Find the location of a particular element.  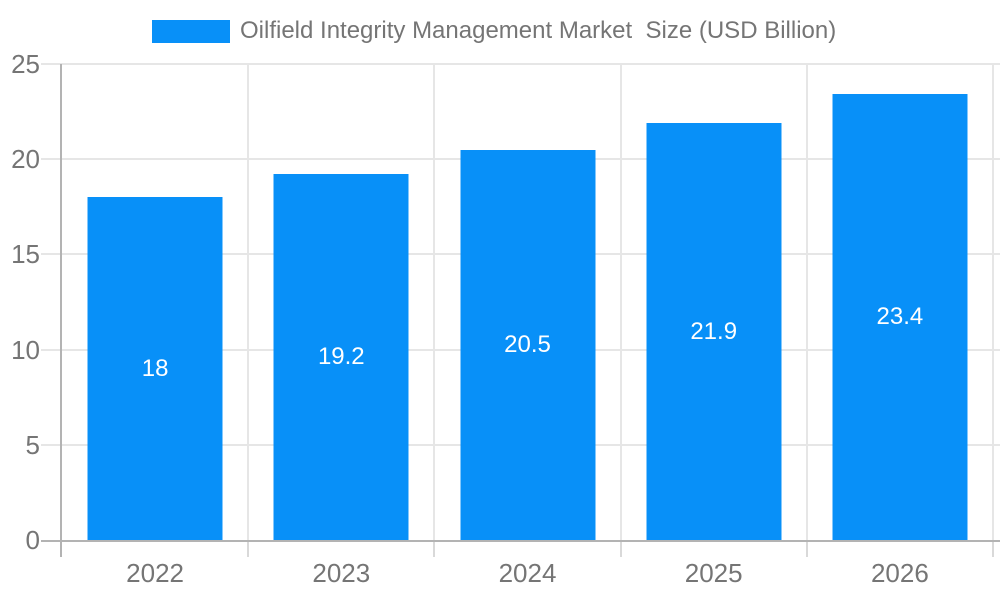

bar: 18 is located at coordinates (155, 368).